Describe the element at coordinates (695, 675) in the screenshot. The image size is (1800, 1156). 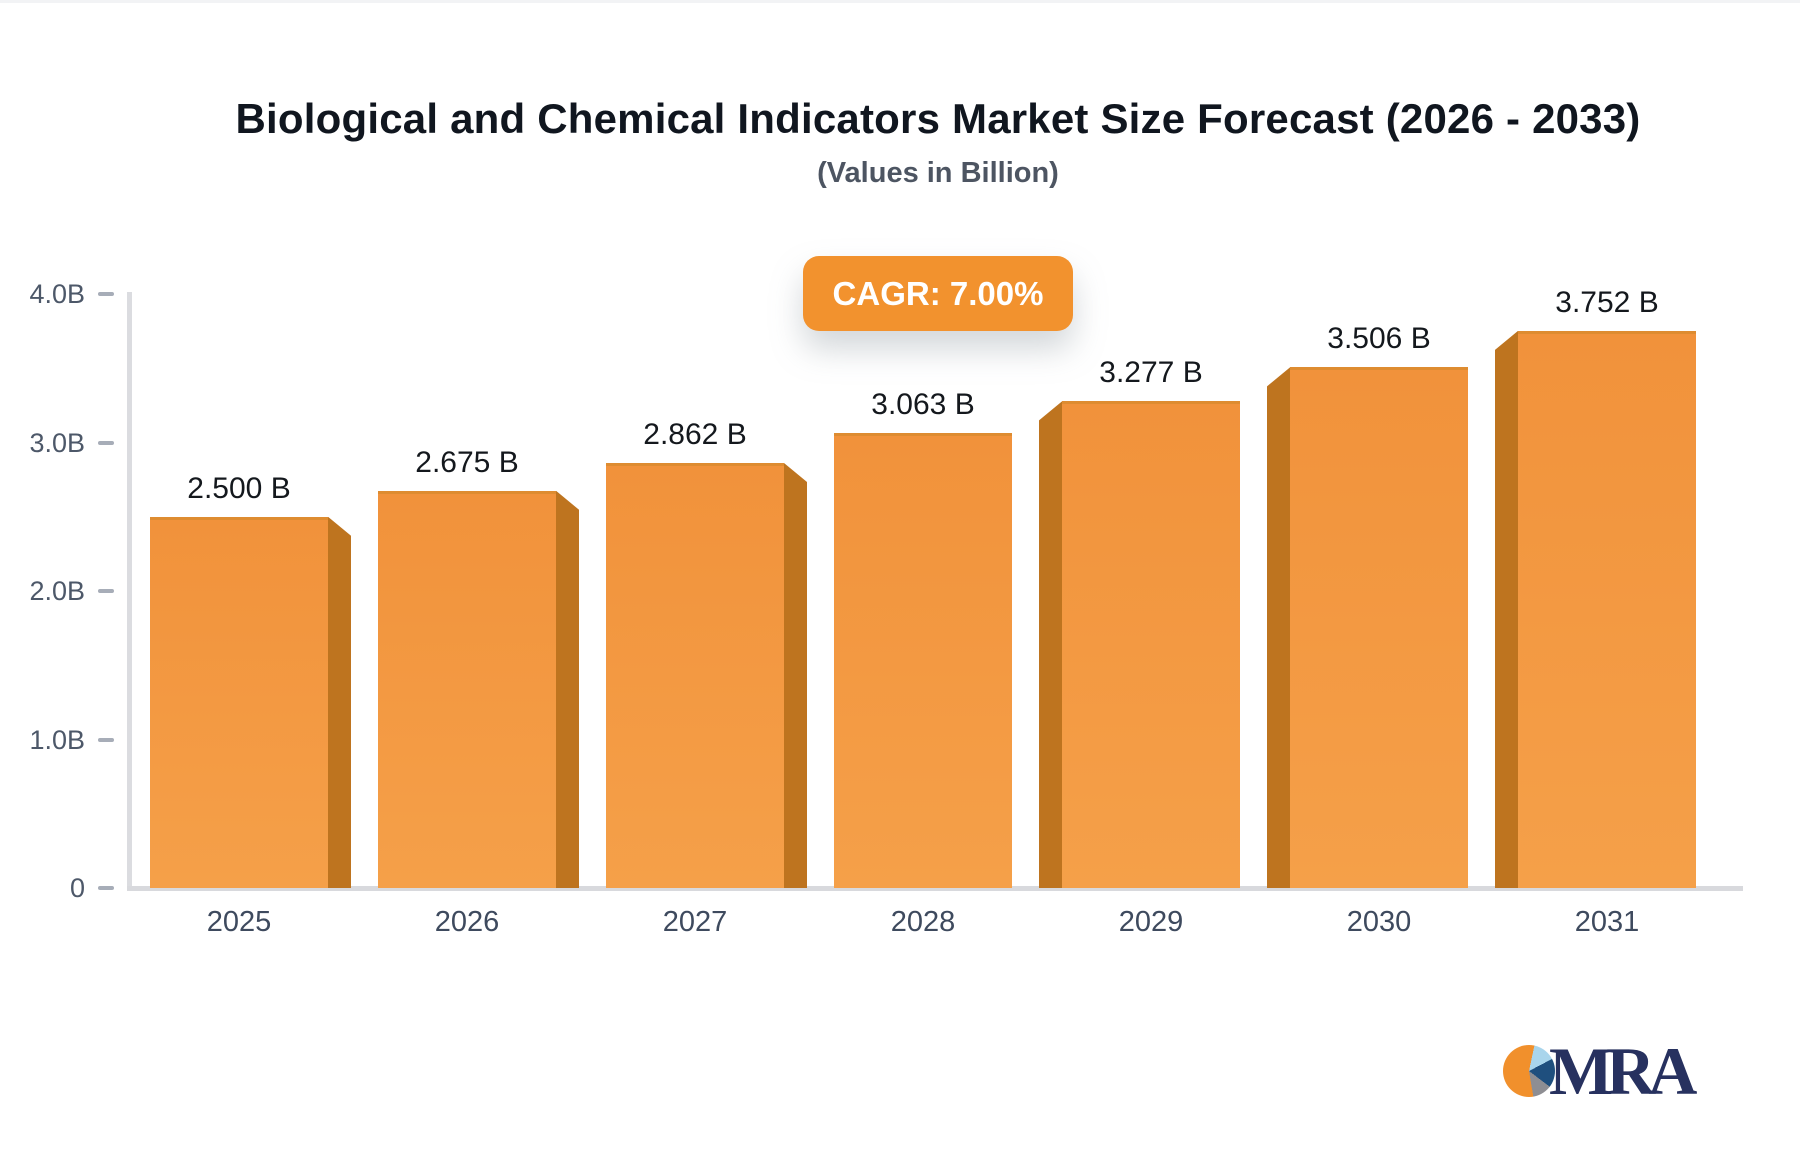
I see `bar-2027` at that location.